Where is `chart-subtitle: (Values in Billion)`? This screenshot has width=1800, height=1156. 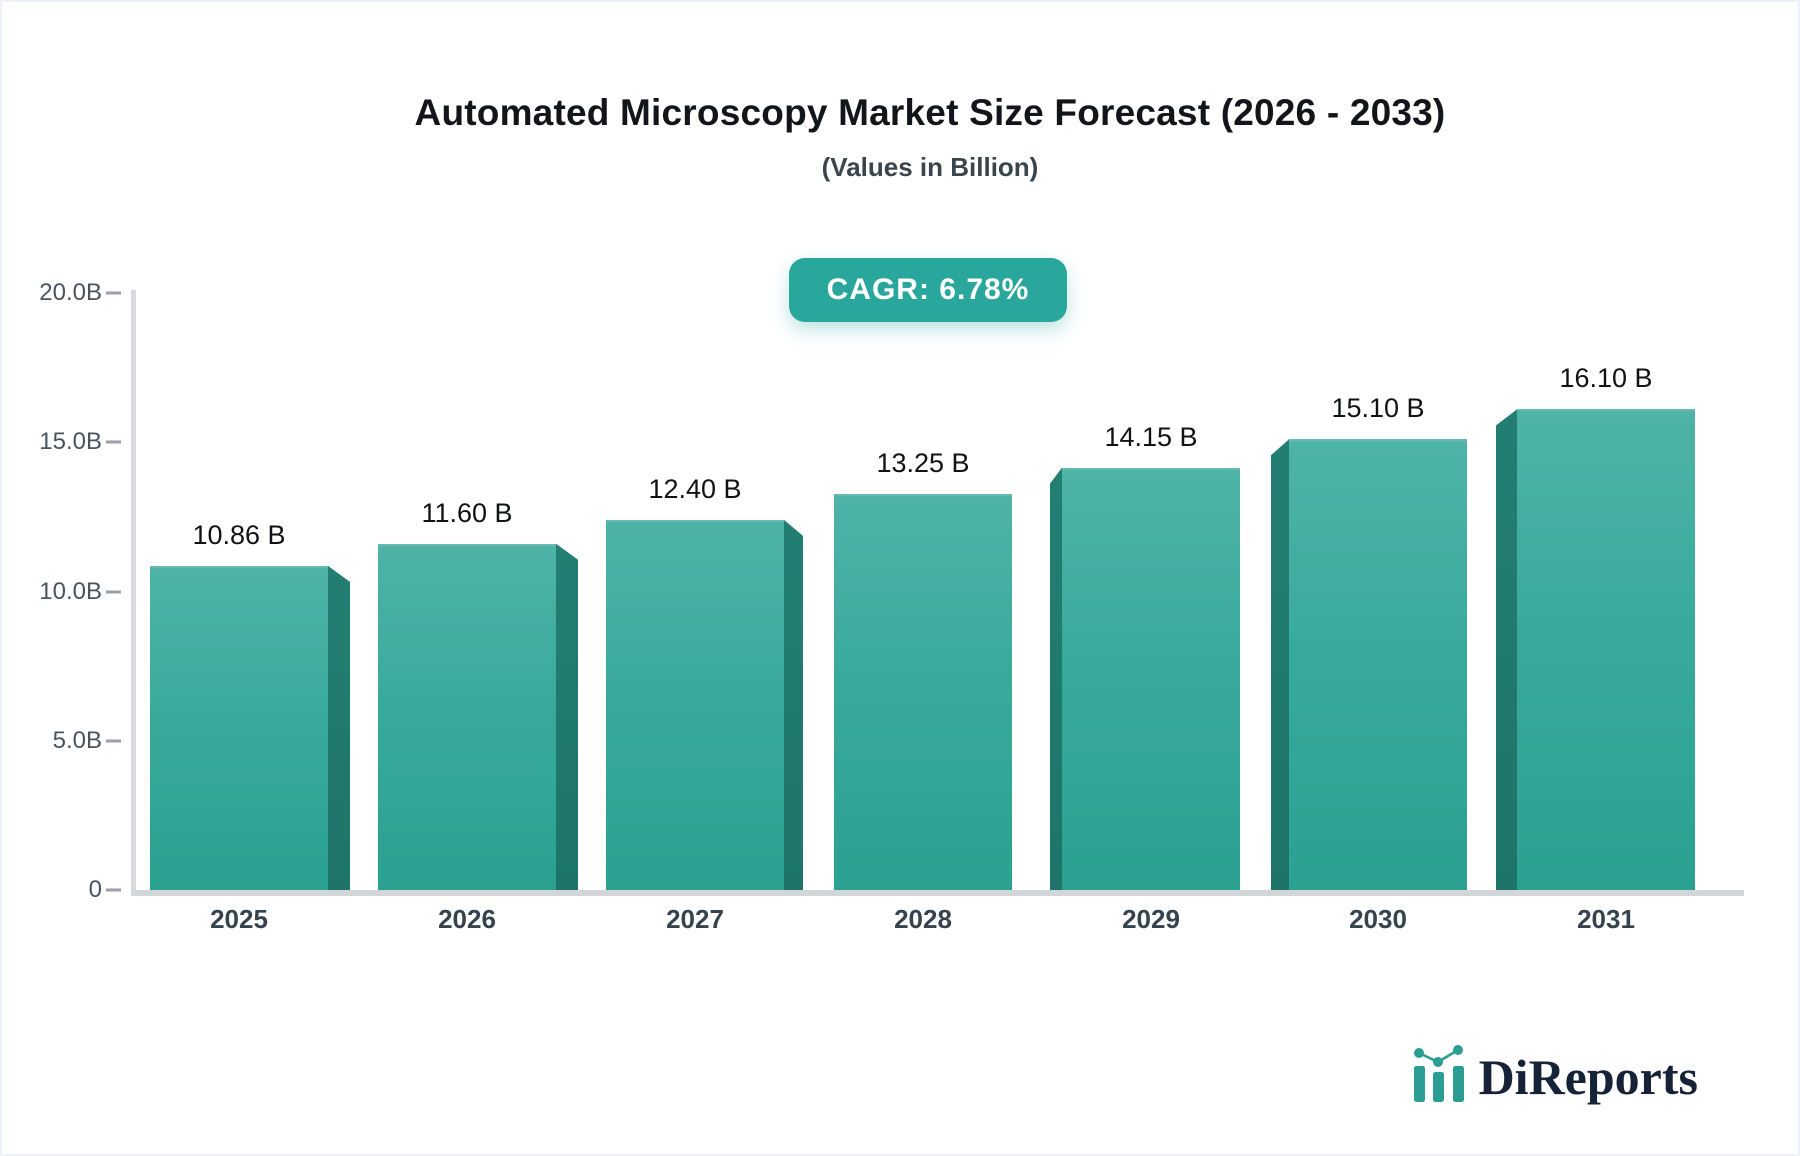
chart-subtitle: (Values in Billion) is located at coordinates (930, 167).